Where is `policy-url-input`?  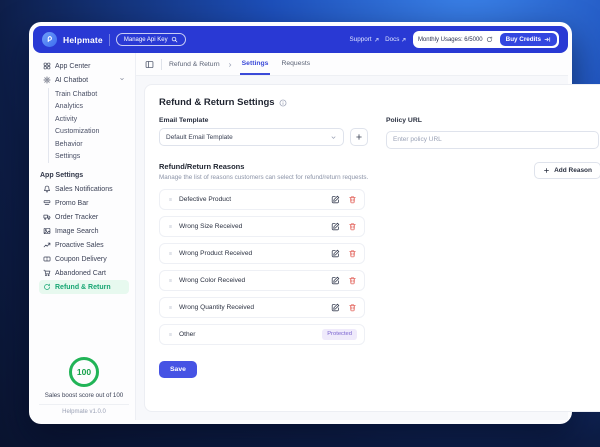
policy-url-input is located at coordinates (492, 139).